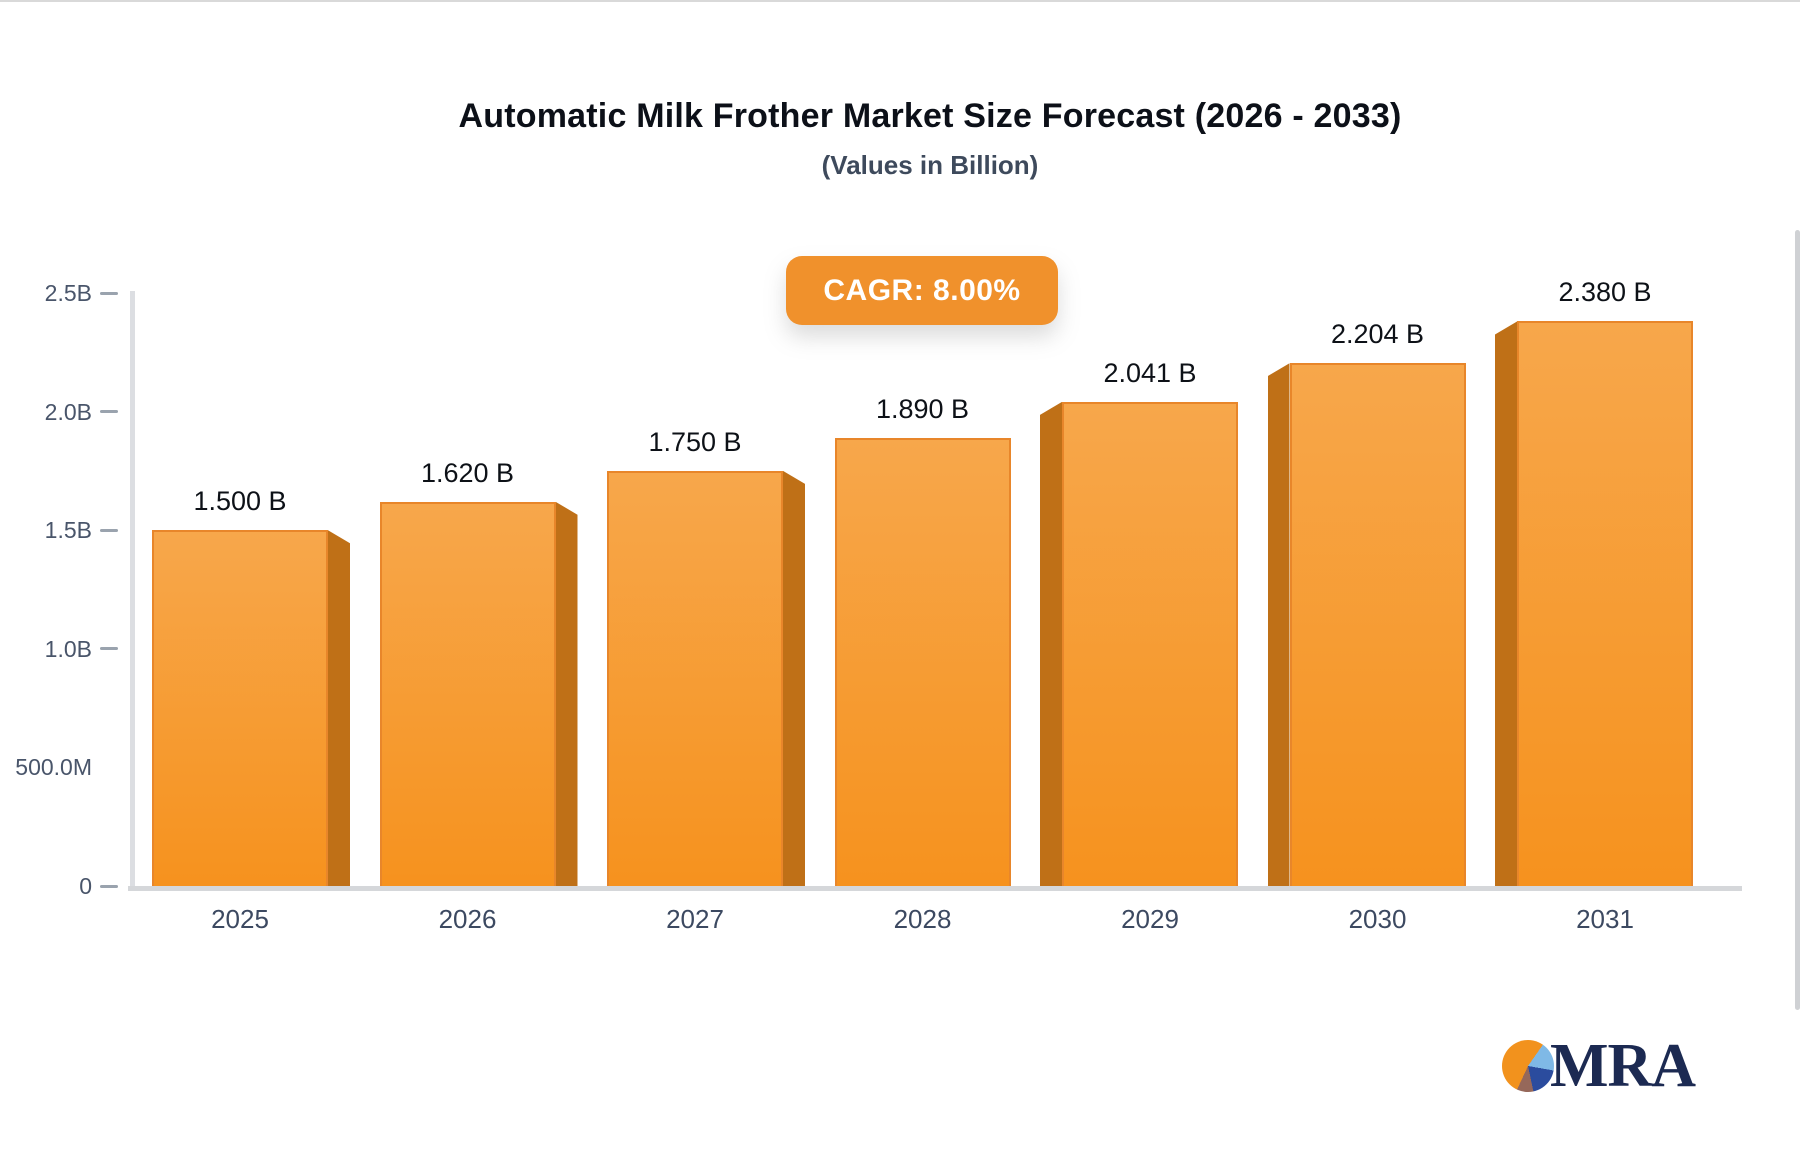 This screenshot has height=1156, width=1800. I want to click on bar-value-label: 2.041 B, so click(1150, 372).